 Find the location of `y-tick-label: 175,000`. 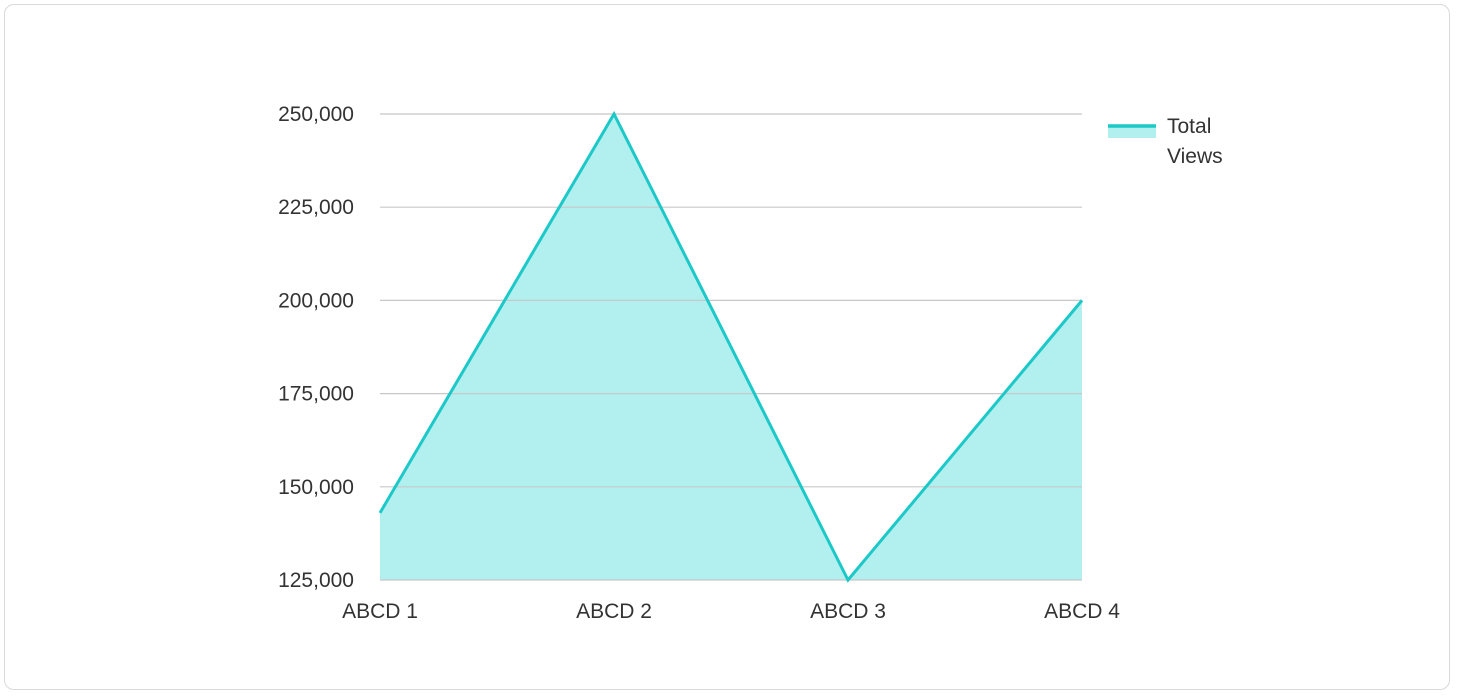

y-tick-label: 175,000 is located at coordinates (316, 394).